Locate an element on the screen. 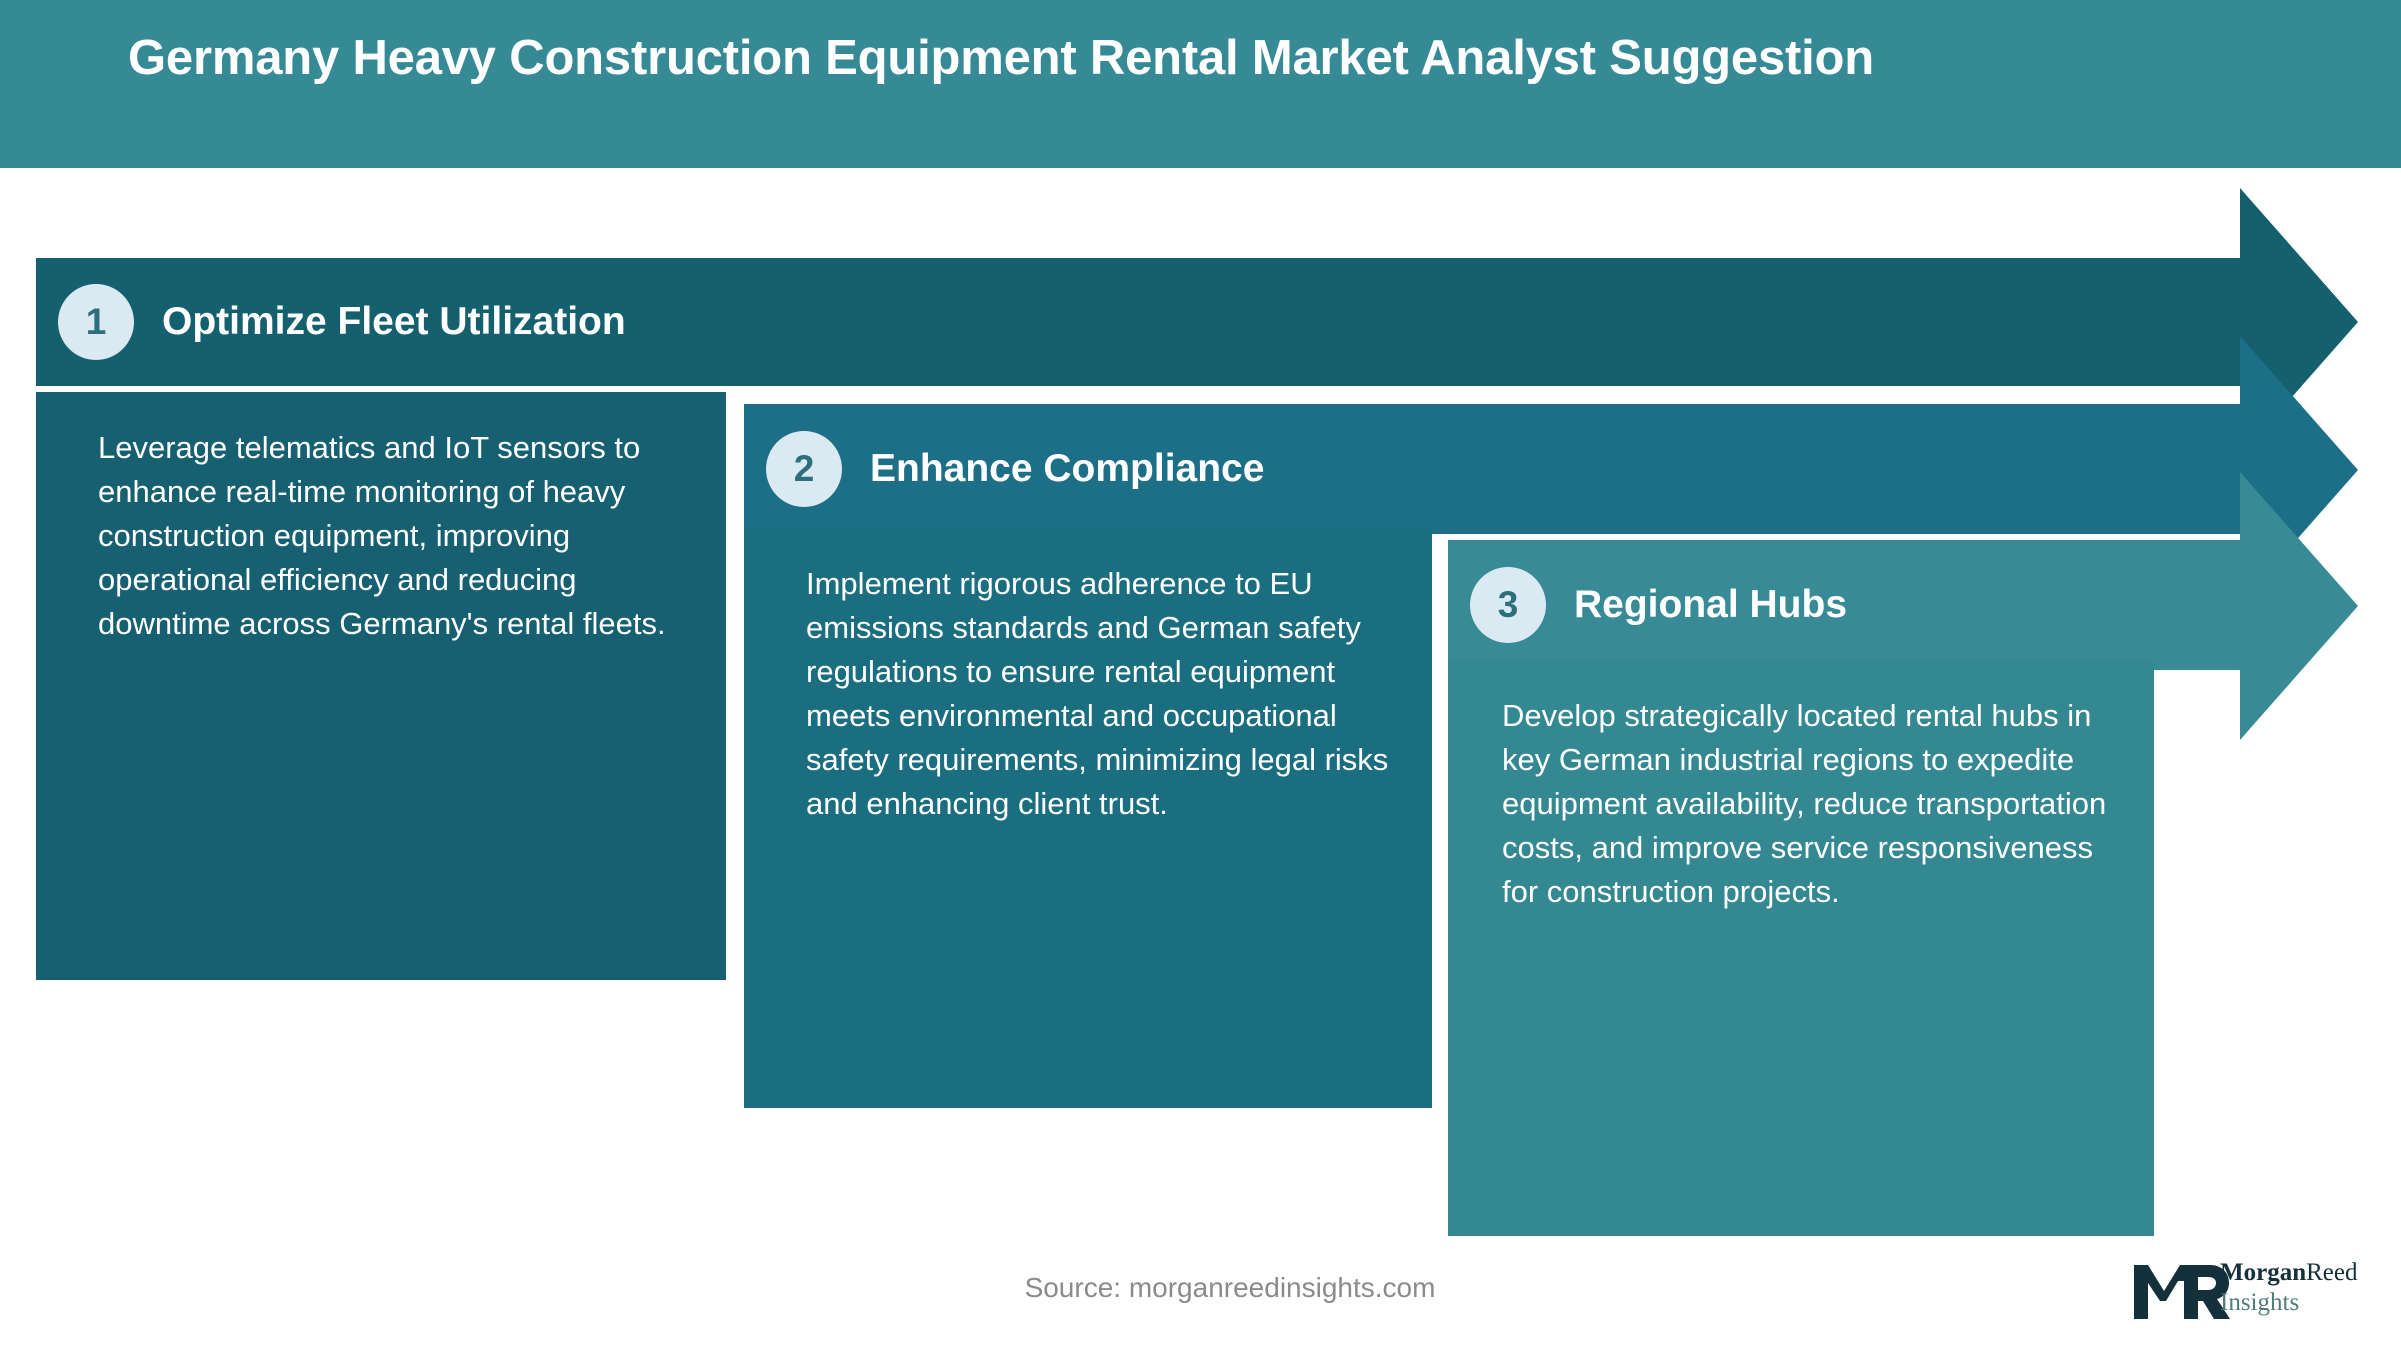 The image size is (2401, 1350). brand-reed: Reed is located at coordinates (2332, 1272).